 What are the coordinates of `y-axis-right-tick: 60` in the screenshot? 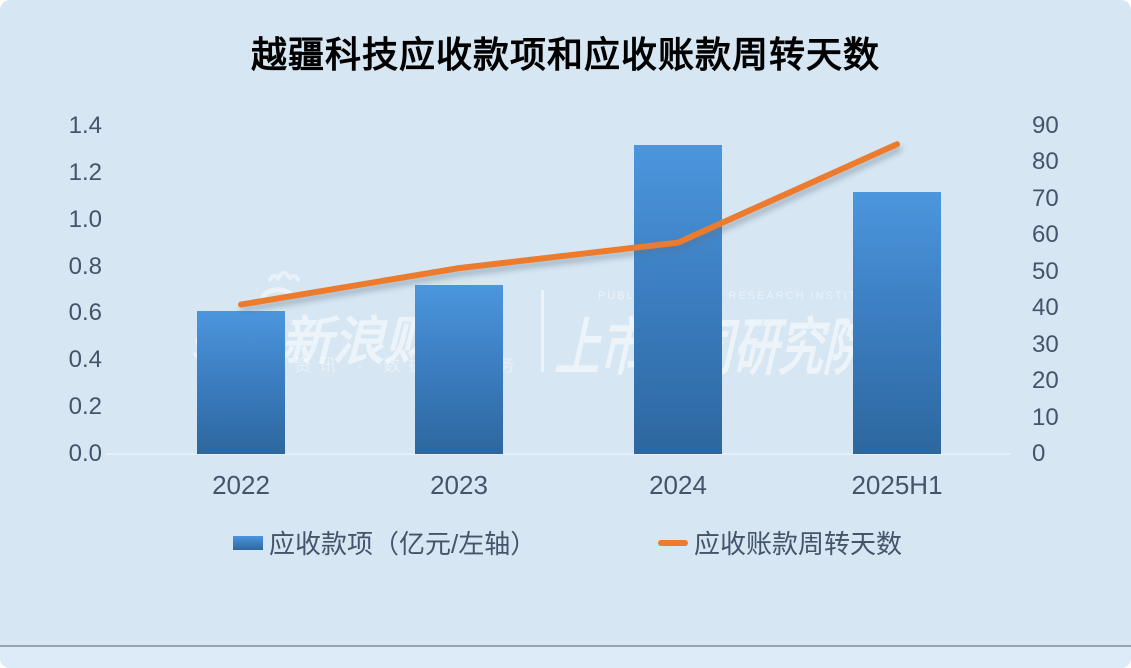 It's located at (1045, 235).